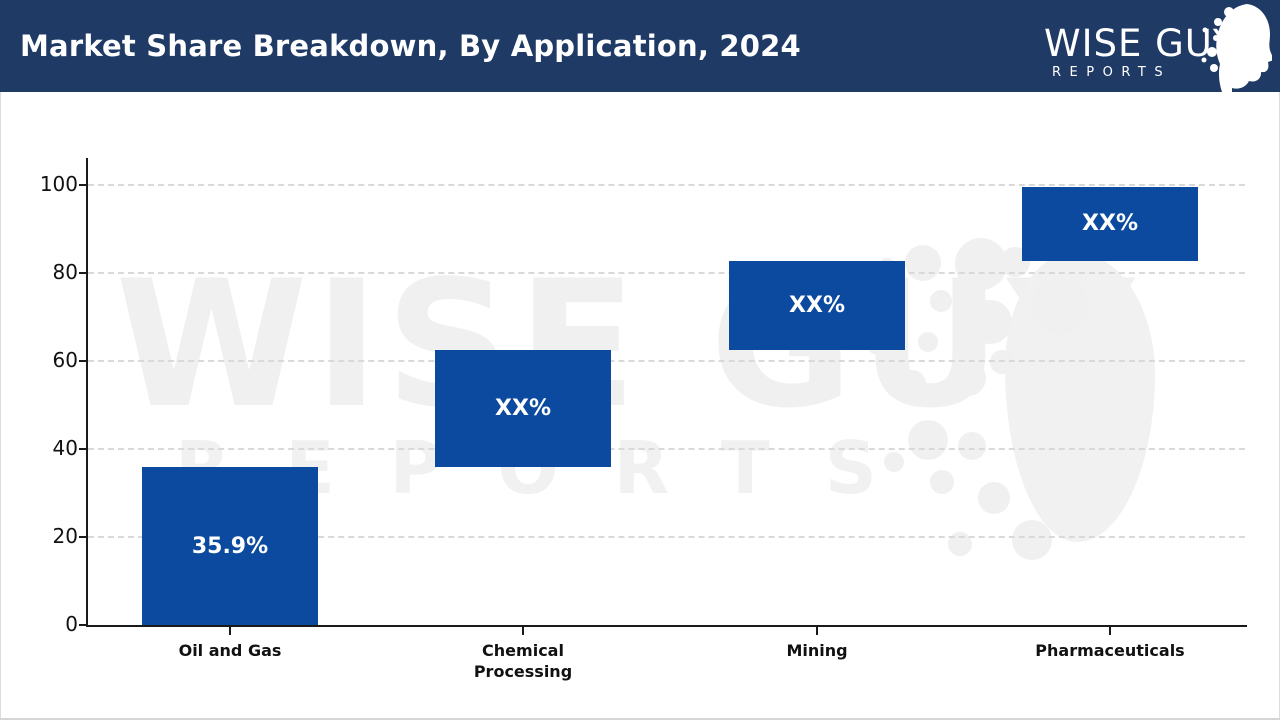 Image resolution: width=1280 pixels, height=720 pixels. Describe the element at coordinates (65, 360) in the screenshot. I see `y-axis-tick-label: 60` at that location.